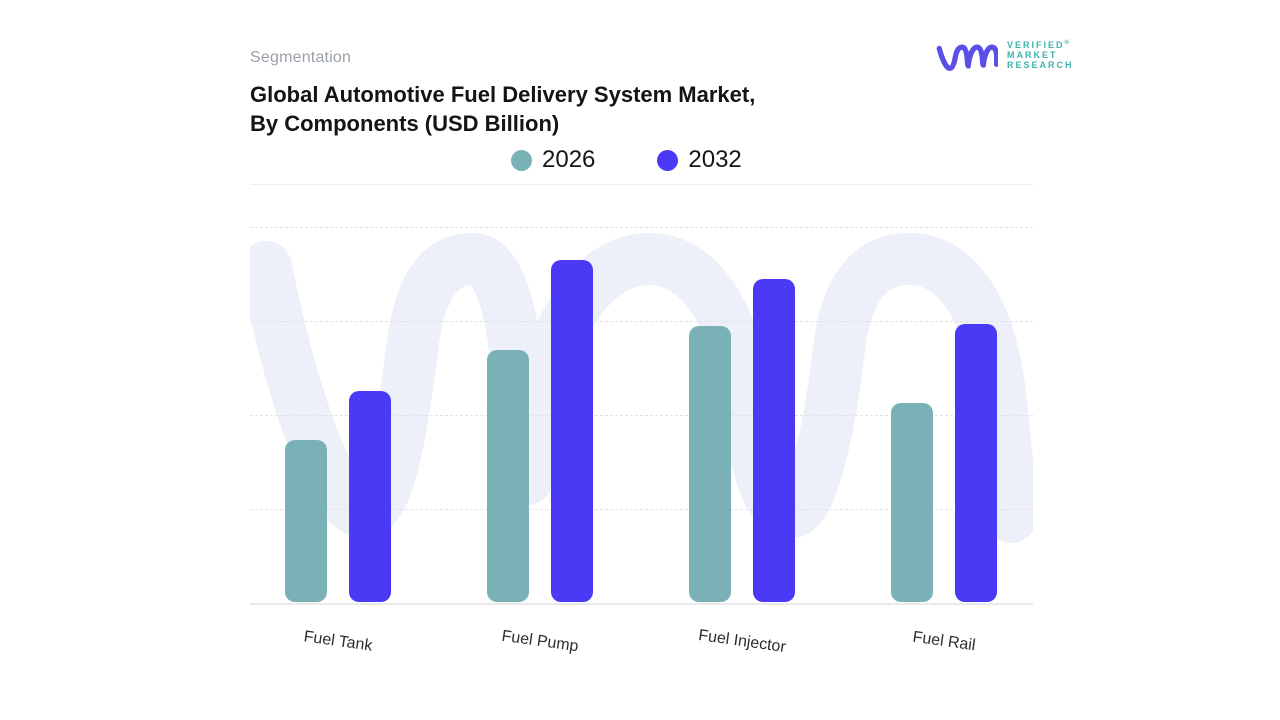 Image resolution: width=1280 pixels, height=720 pixels. Describe the element at coordinates (301, 57) in the screenshot. I see `eyebrow-label: Segmentation` at that location.